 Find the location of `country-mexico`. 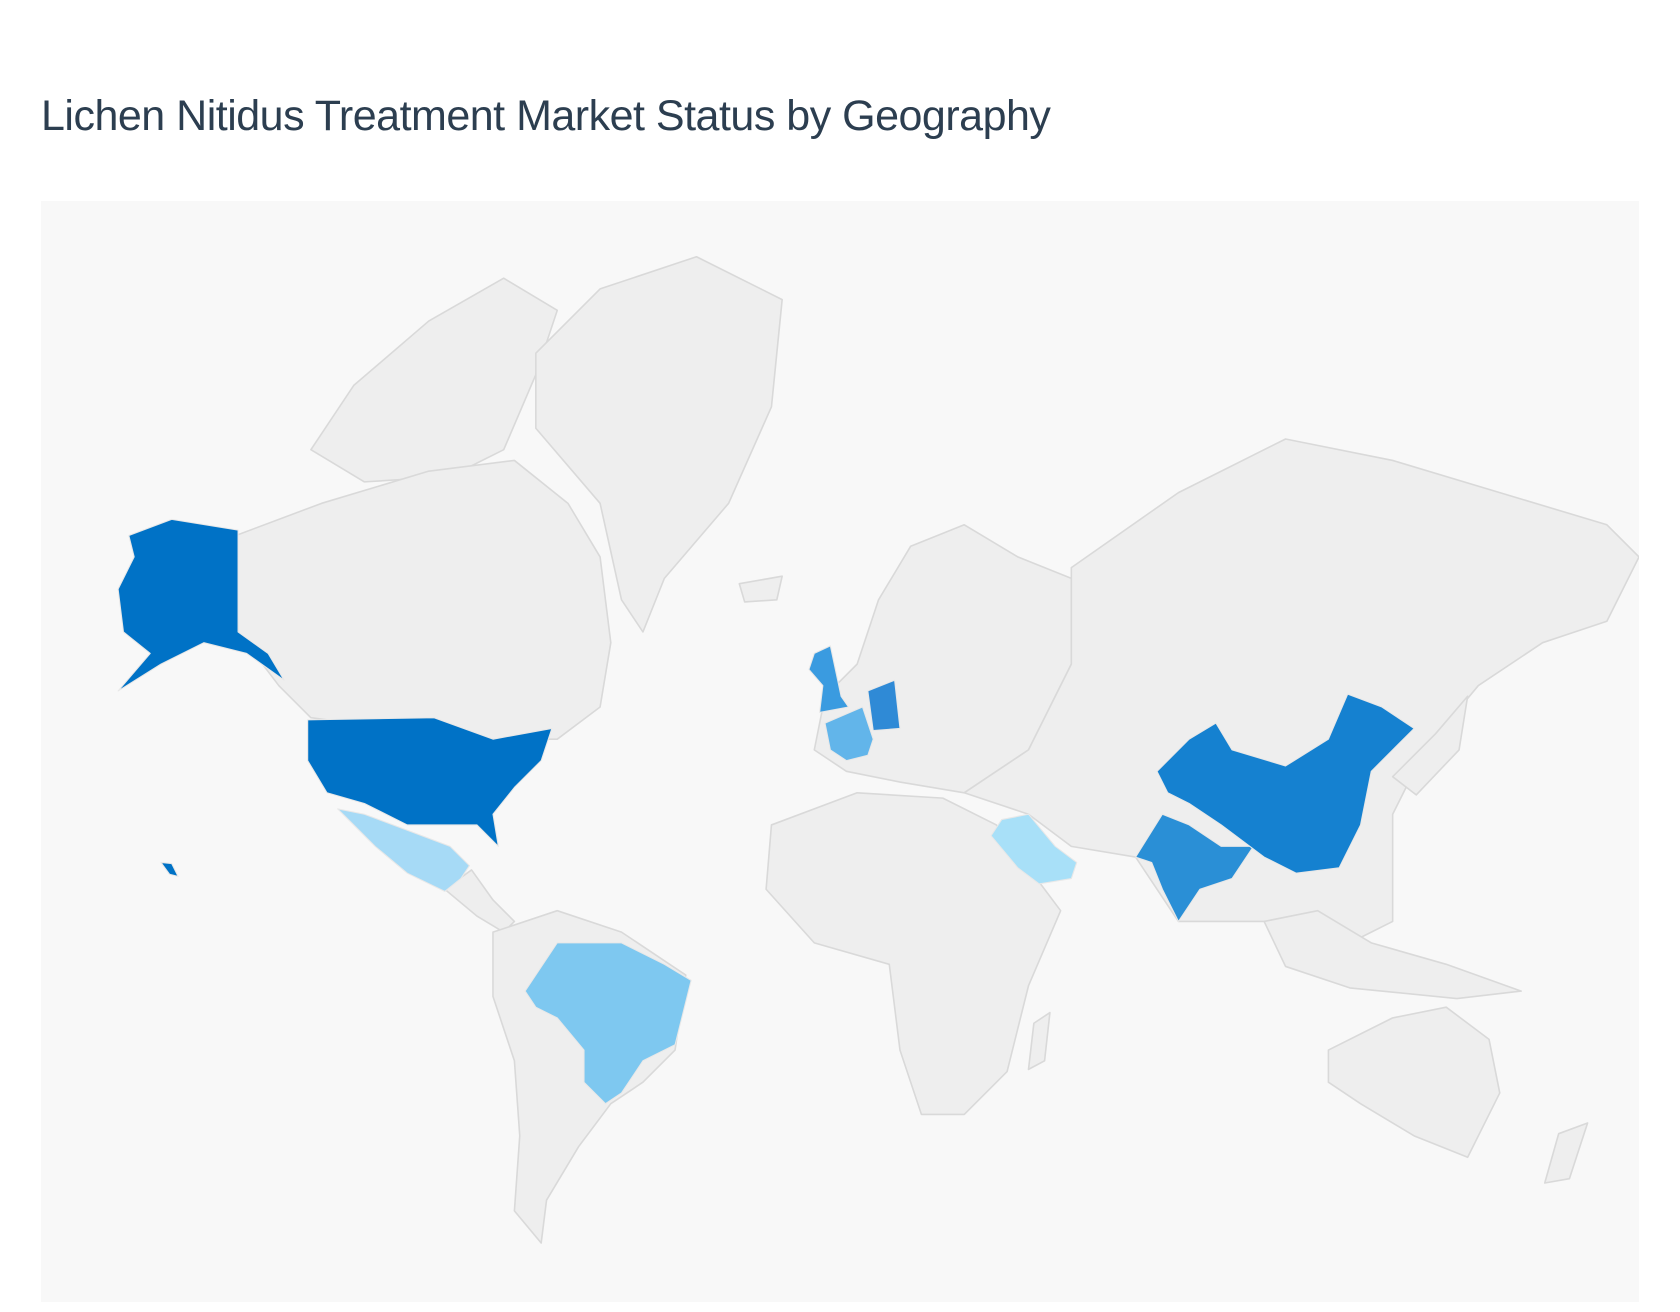

country-mexico is located at coordinates (403, 850).